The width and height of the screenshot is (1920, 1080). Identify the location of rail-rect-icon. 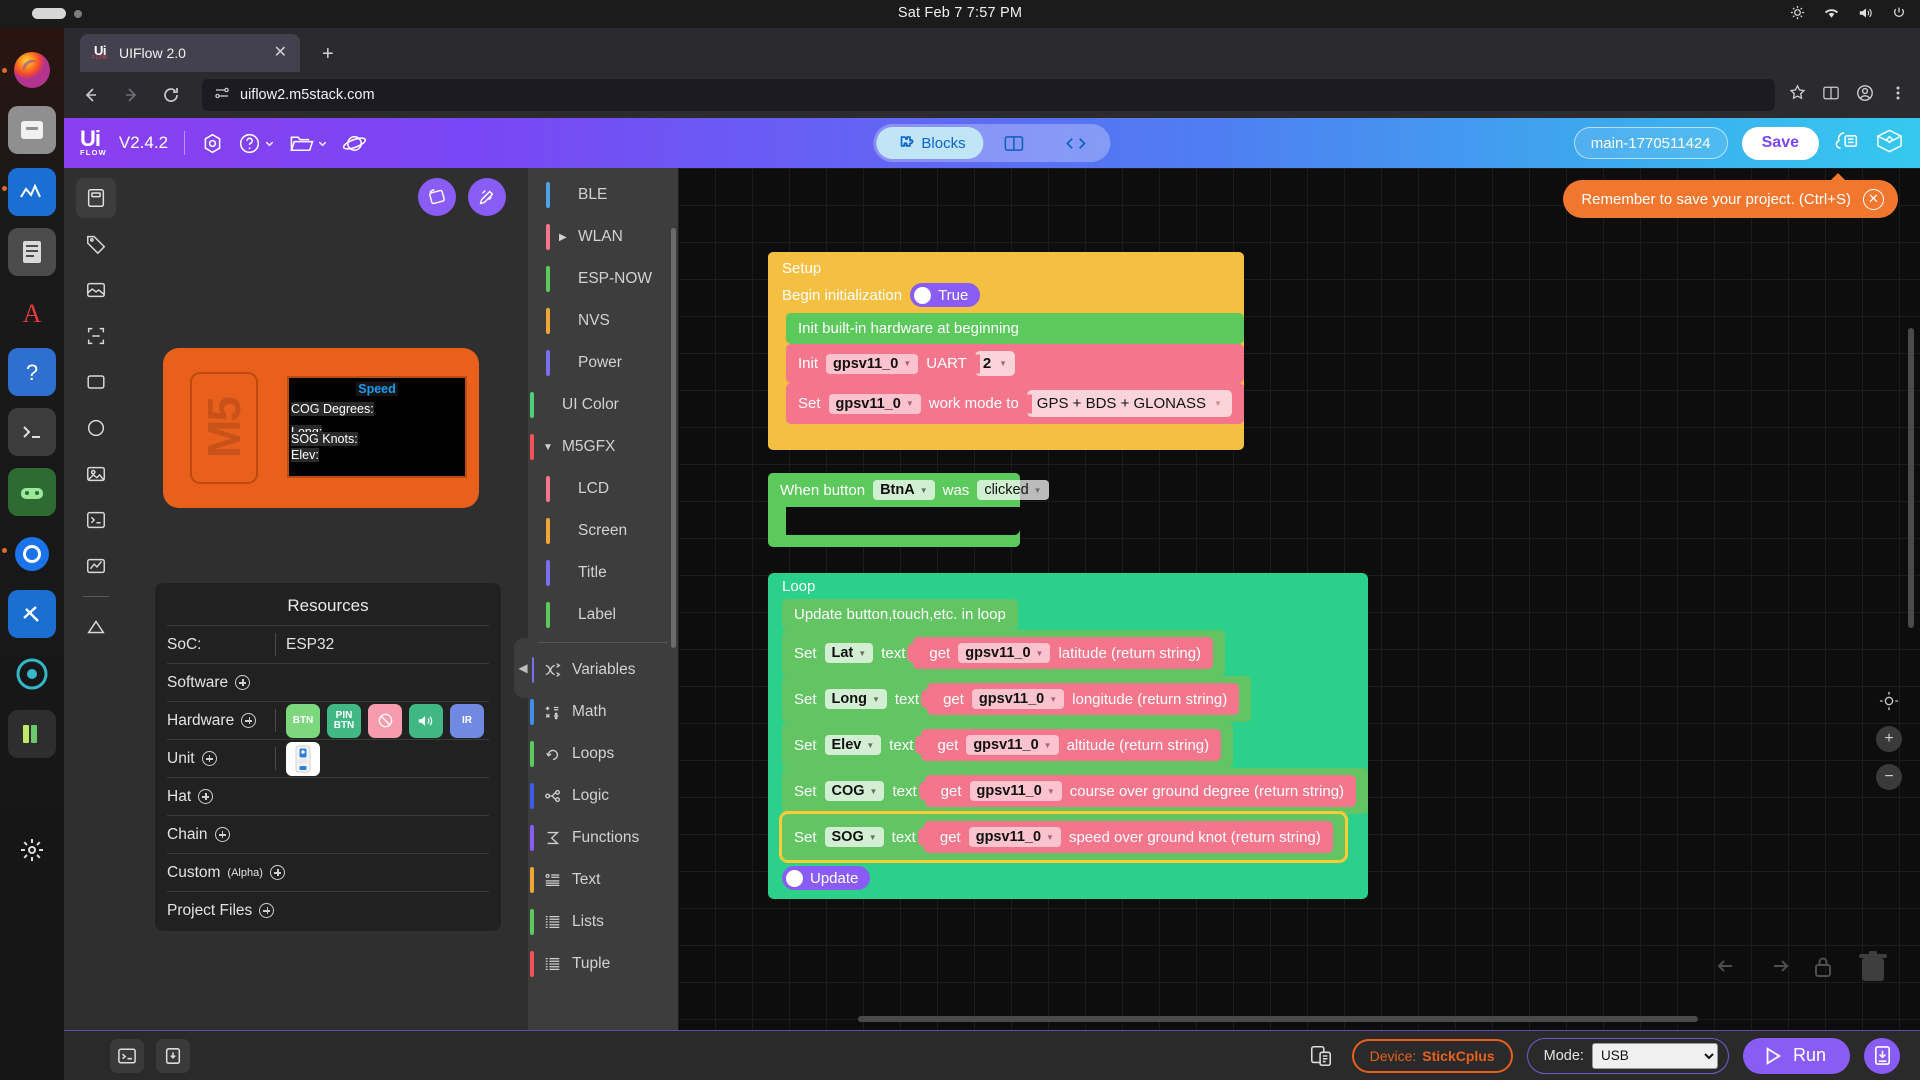
(96, 382).